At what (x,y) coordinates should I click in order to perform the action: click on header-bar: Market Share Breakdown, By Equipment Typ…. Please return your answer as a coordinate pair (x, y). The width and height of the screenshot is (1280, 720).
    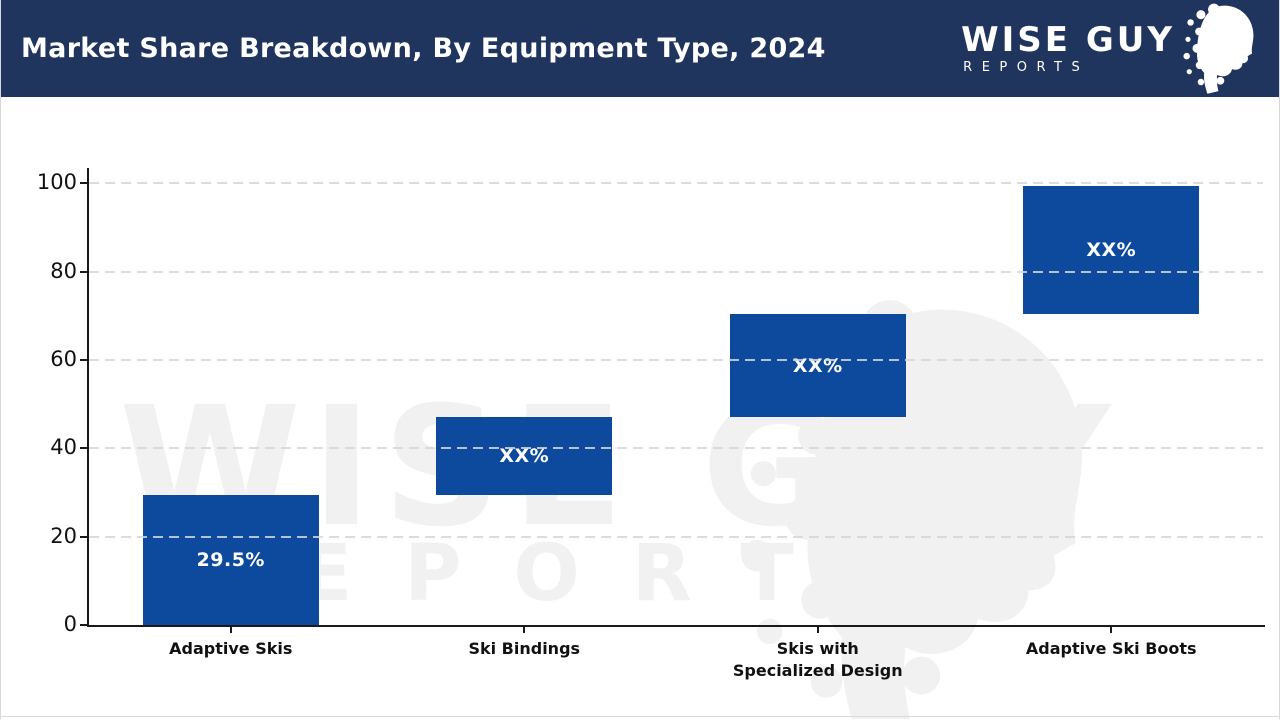
    Looking at the image, I should click on (640, 48).